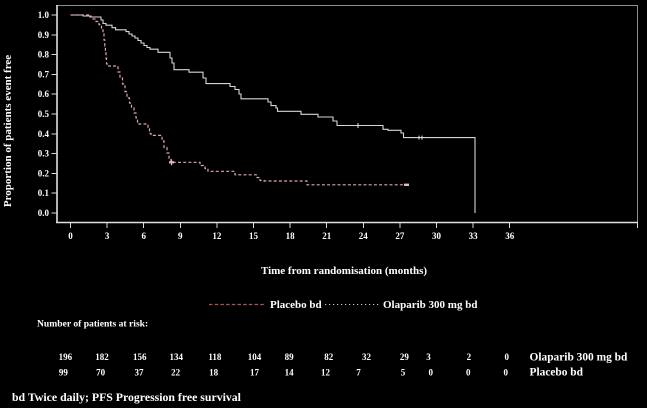 The height and width of the screenshot is (408, 647). I want to click on svg-text: 182, so click(102, 357).